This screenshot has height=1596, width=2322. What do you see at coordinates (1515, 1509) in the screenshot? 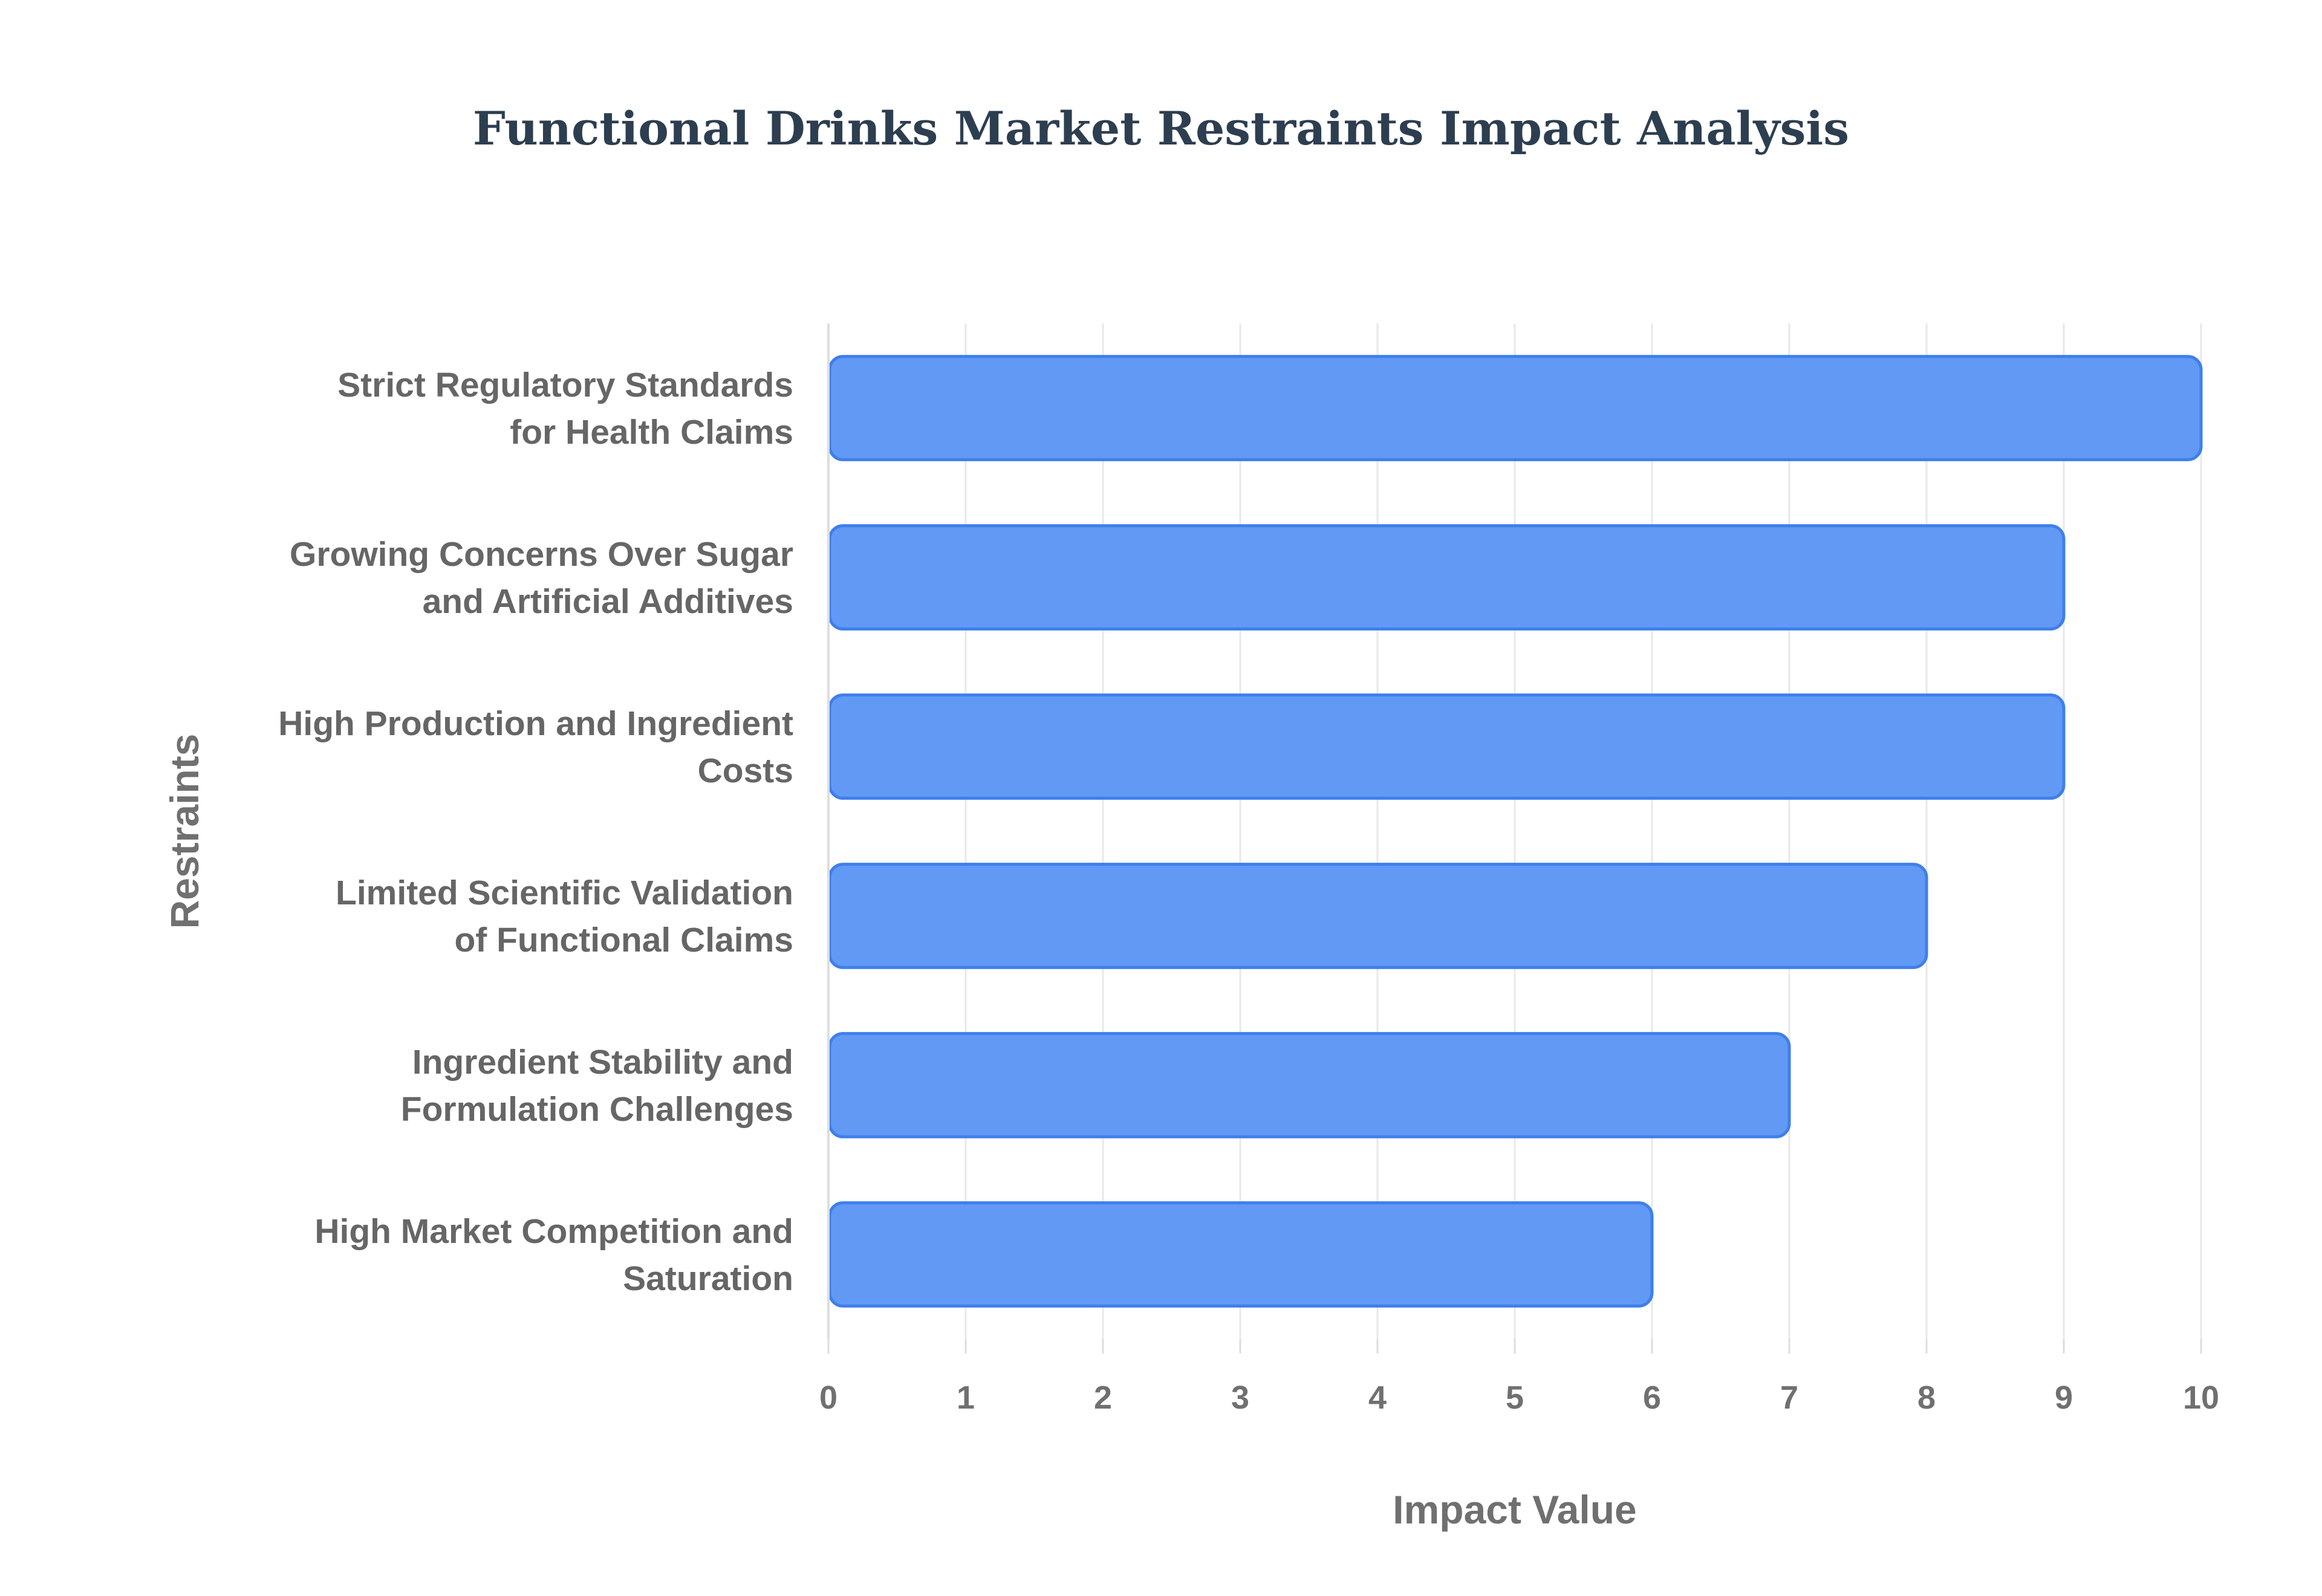
I see `x-axis-title: Impact Value` at bounding box center [1515, 1509].